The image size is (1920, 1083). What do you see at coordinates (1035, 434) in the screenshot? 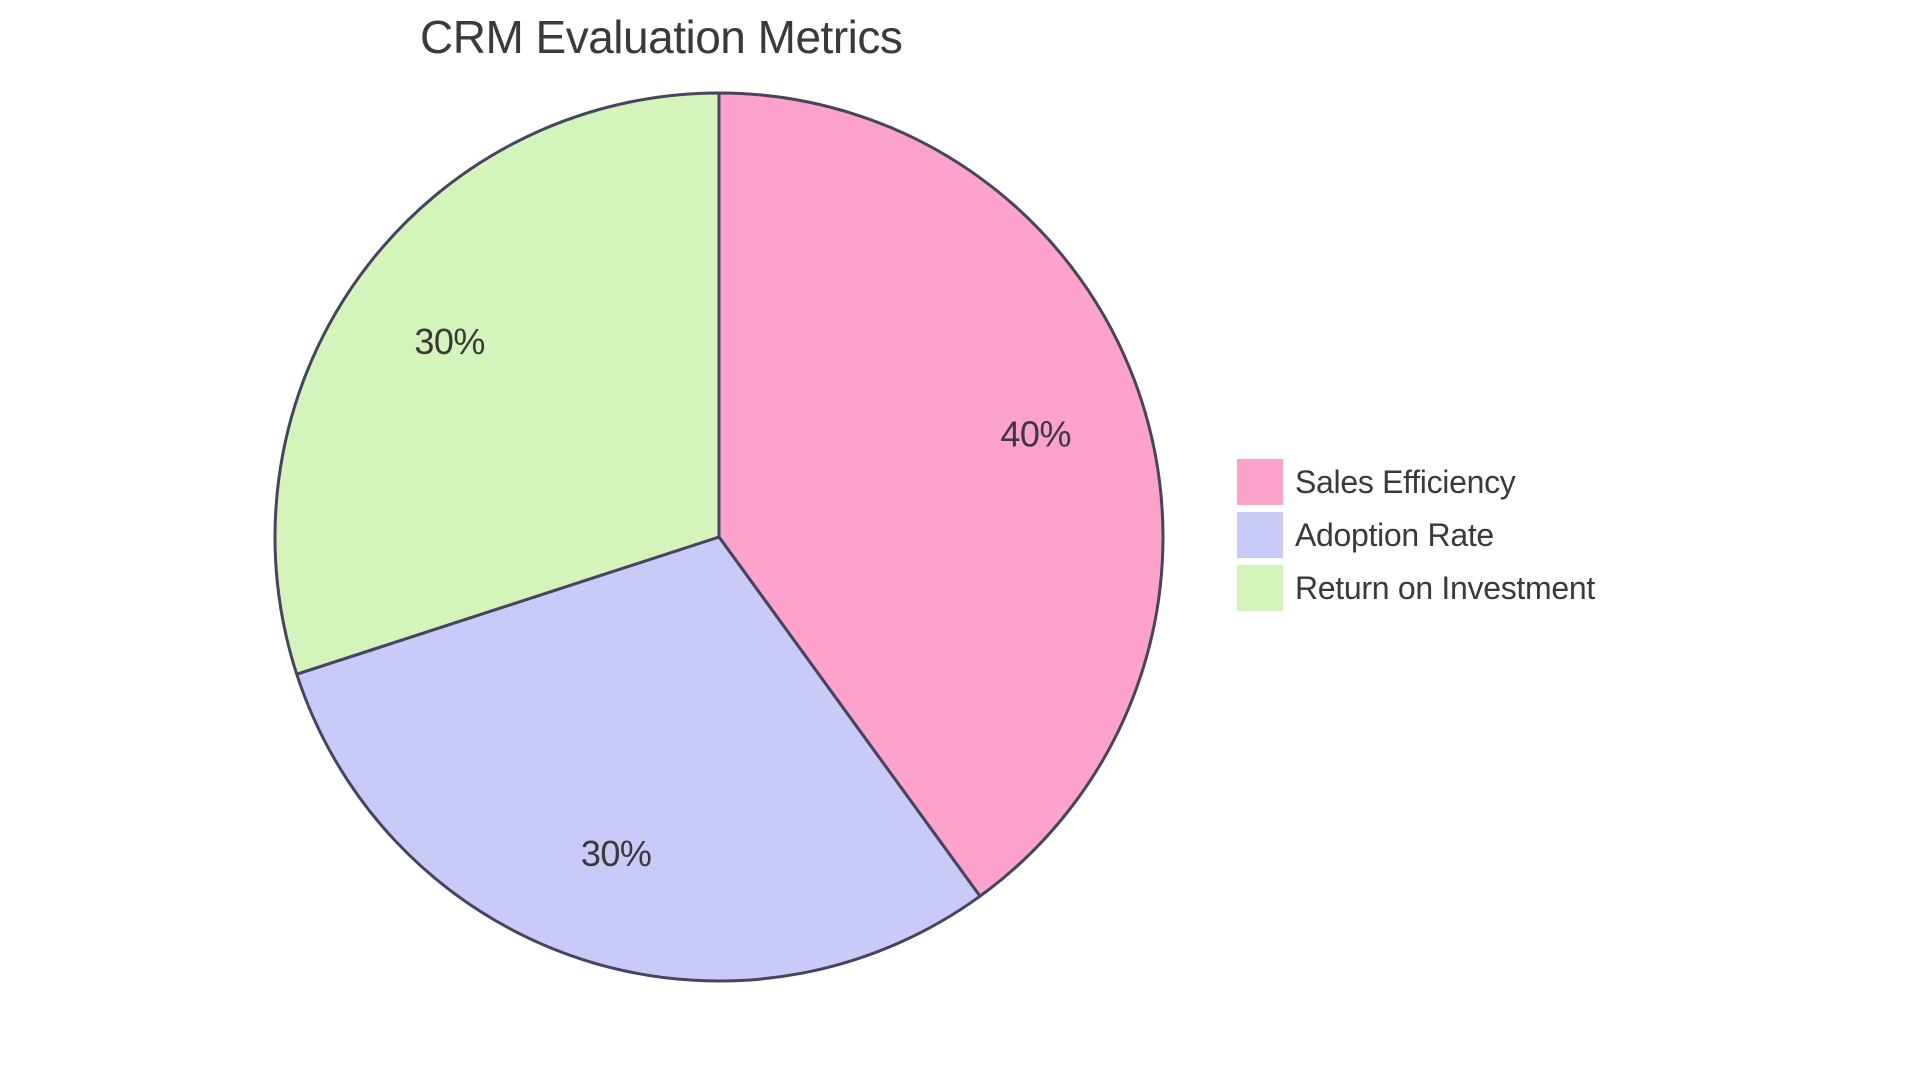
I see `slice-pct-label-0: 40%` at bounding box center [1035, 434].